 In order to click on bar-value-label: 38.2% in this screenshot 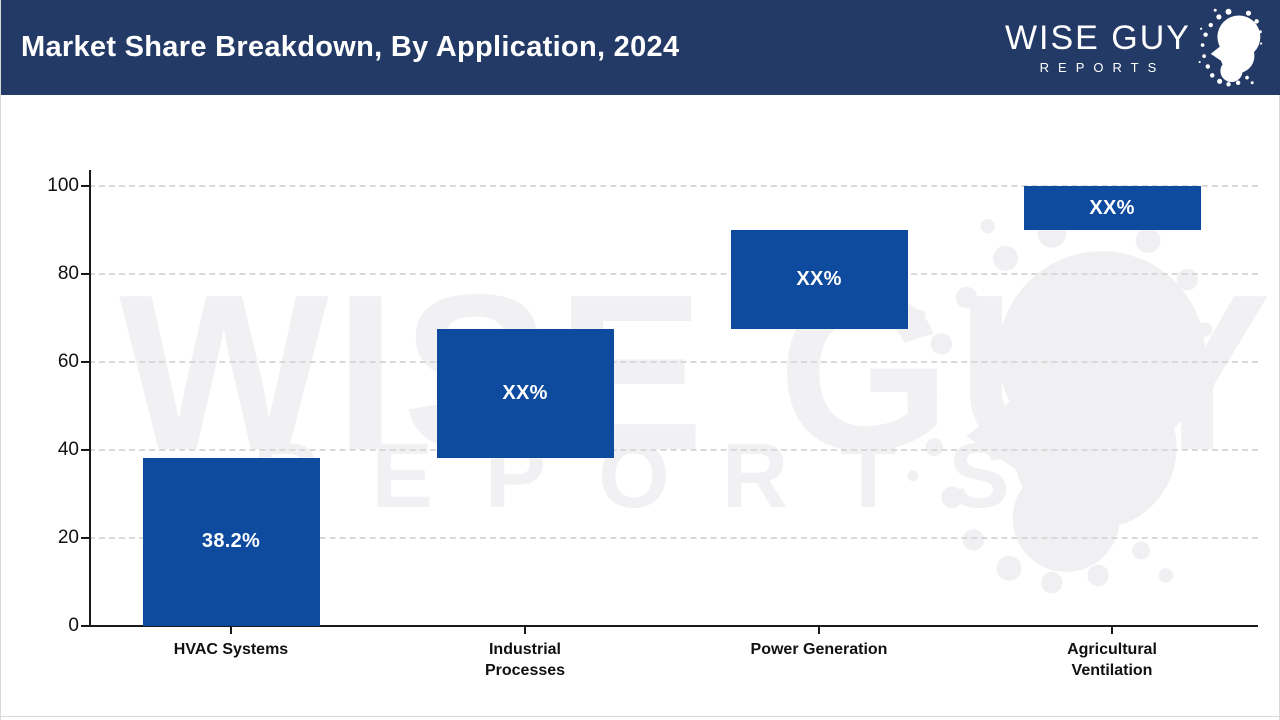, I will do `click(231, 541)`.